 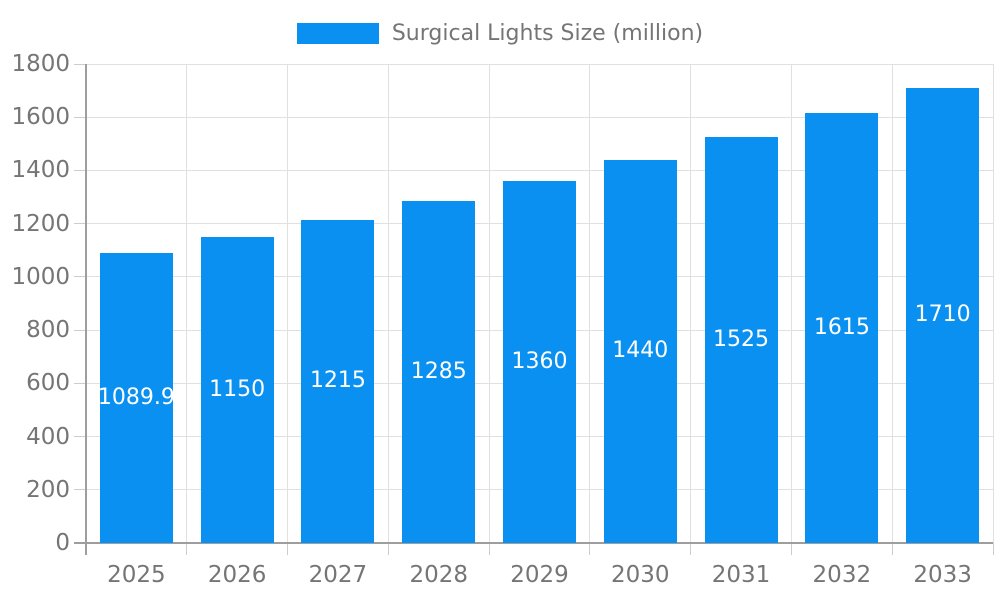 What do you see at coordinates (539, 575) in the screenshot?
I see `x-axis-label: 2029` at bounding box center [539, 575].